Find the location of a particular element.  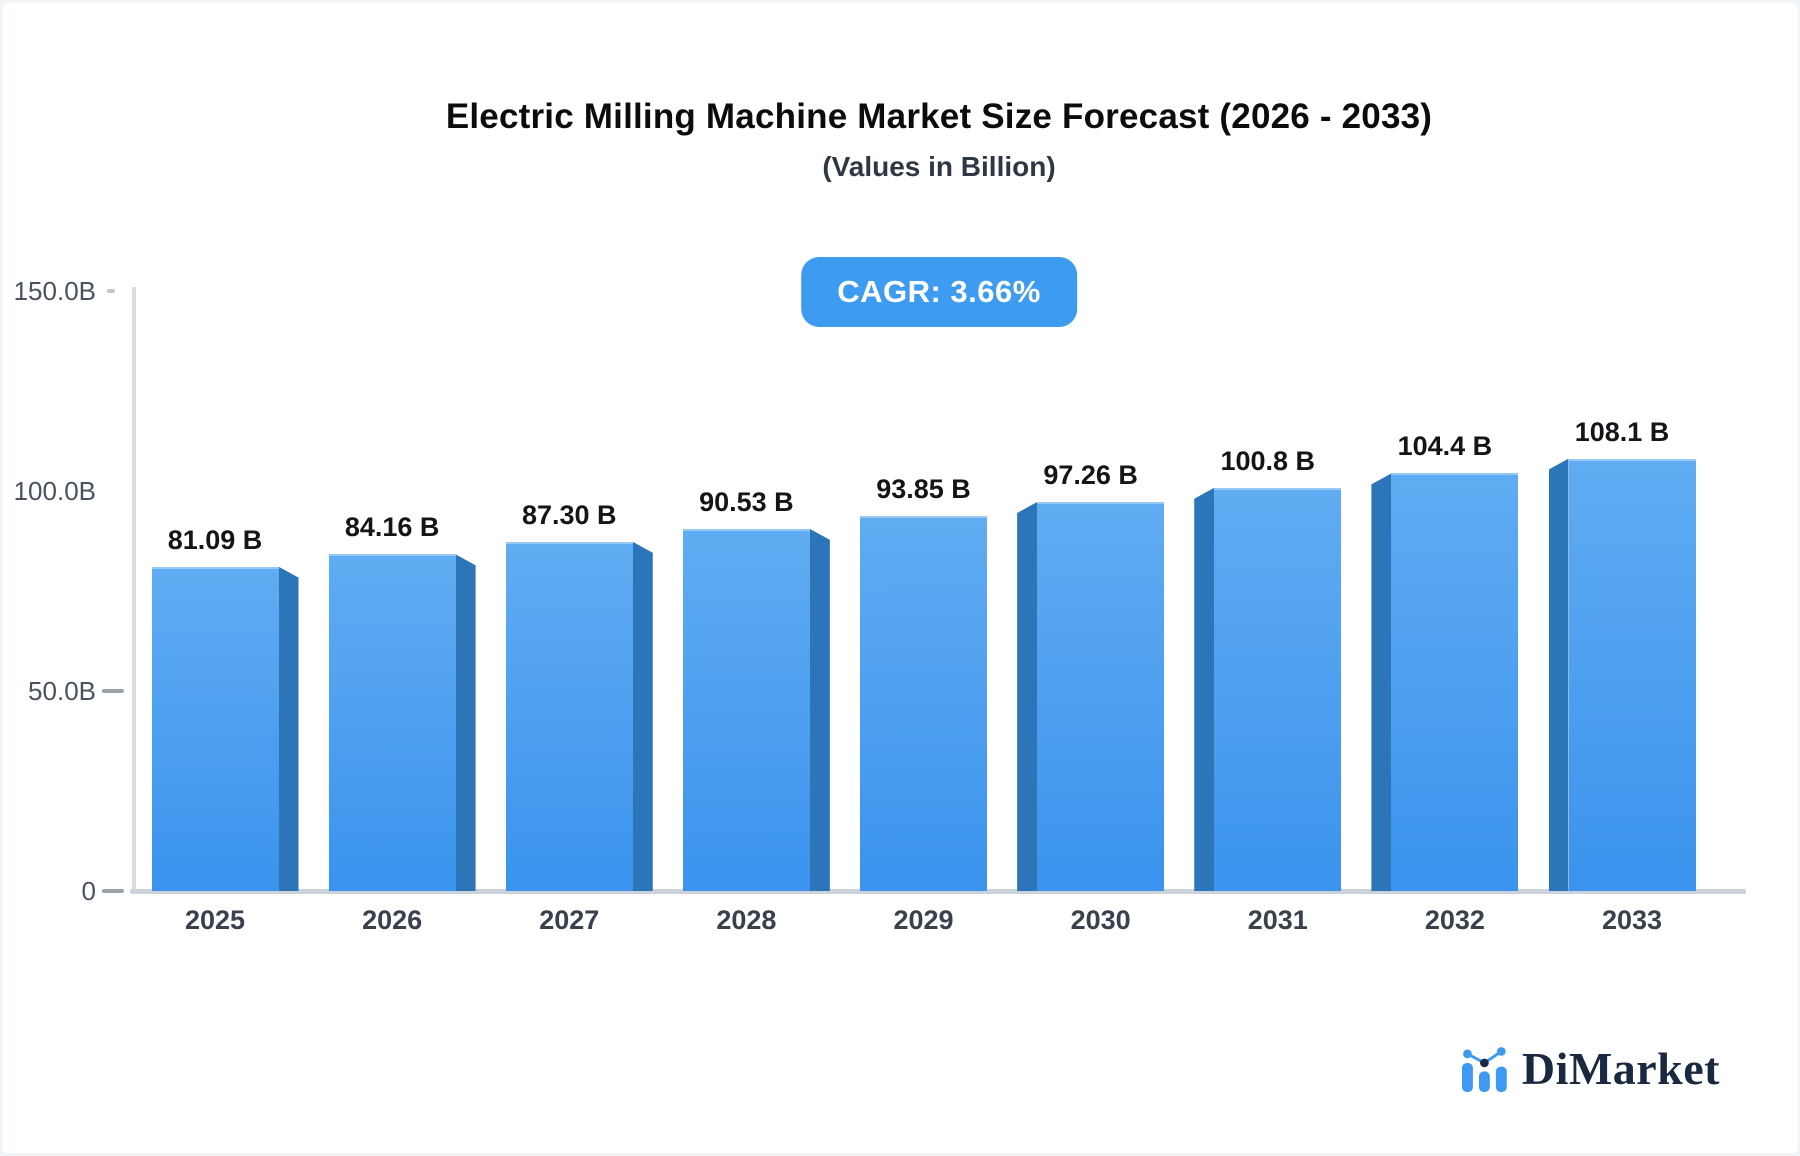

x-axis-label: 2026 is located at coordinates (392, 920).